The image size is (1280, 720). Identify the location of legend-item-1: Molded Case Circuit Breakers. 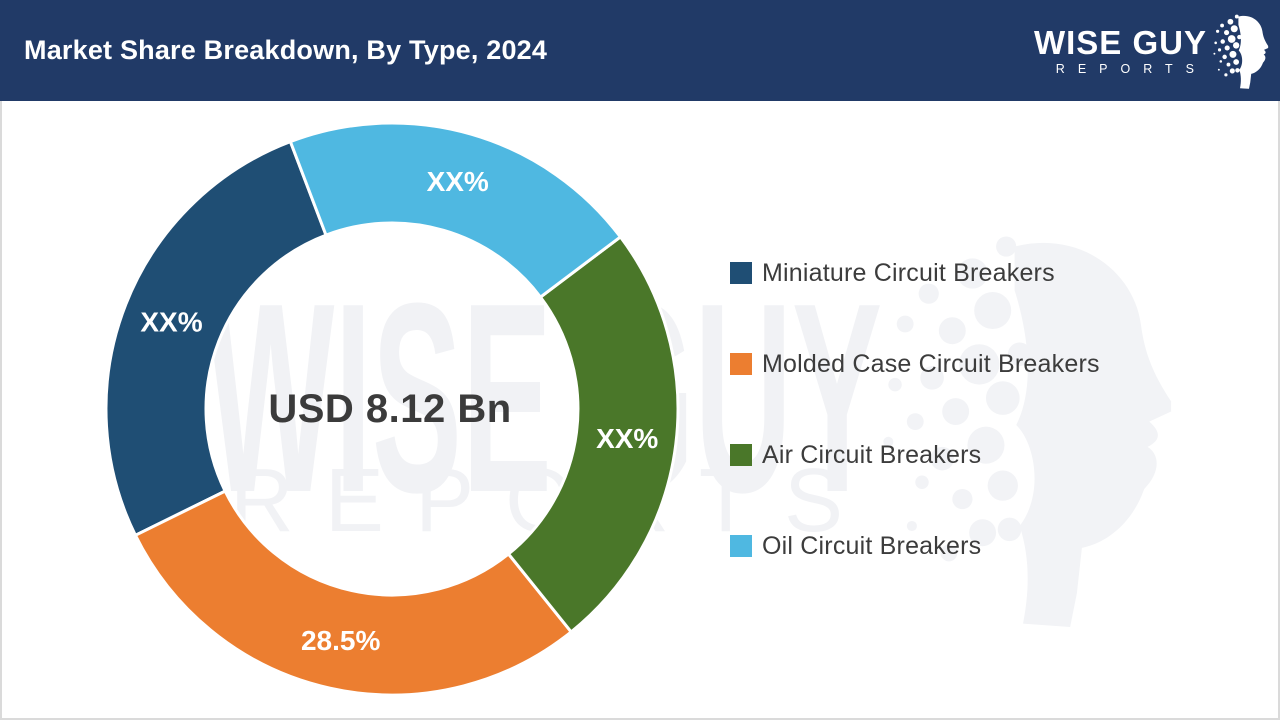
(915, 363).